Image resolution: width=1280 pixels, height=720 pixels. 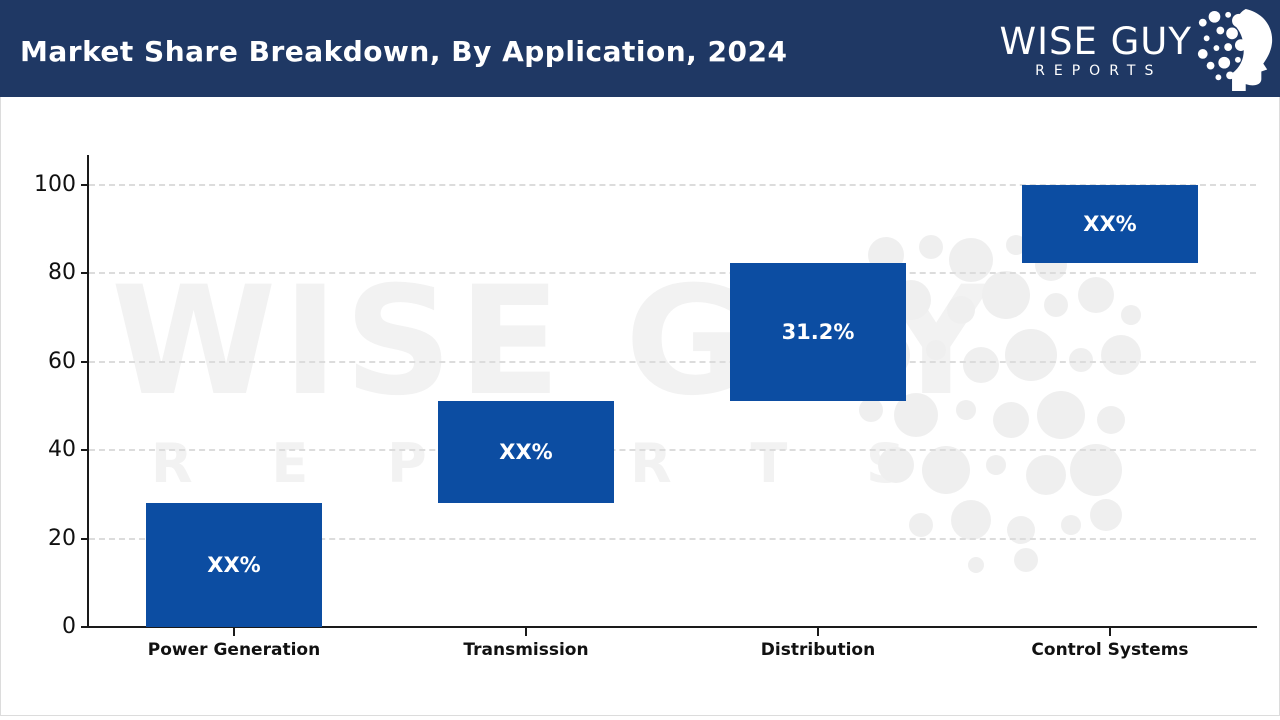 I want to click on bar-control-systems: XX%, so click(x=1110, y=224).